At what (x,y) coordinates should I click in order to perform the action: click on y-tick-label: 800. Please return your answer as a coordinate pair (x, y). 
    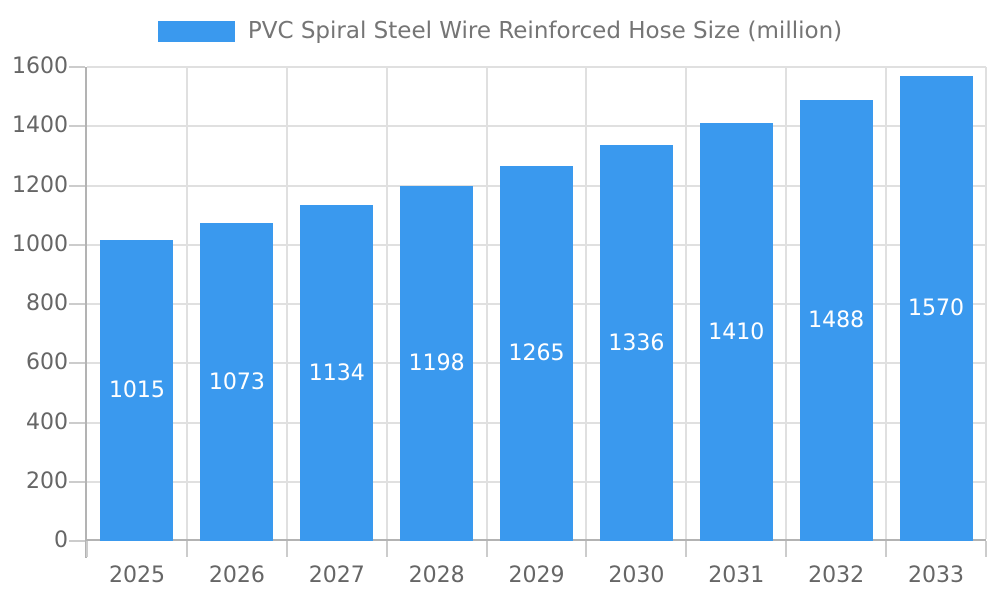
    Looking at the image, I should click on (47, 303).